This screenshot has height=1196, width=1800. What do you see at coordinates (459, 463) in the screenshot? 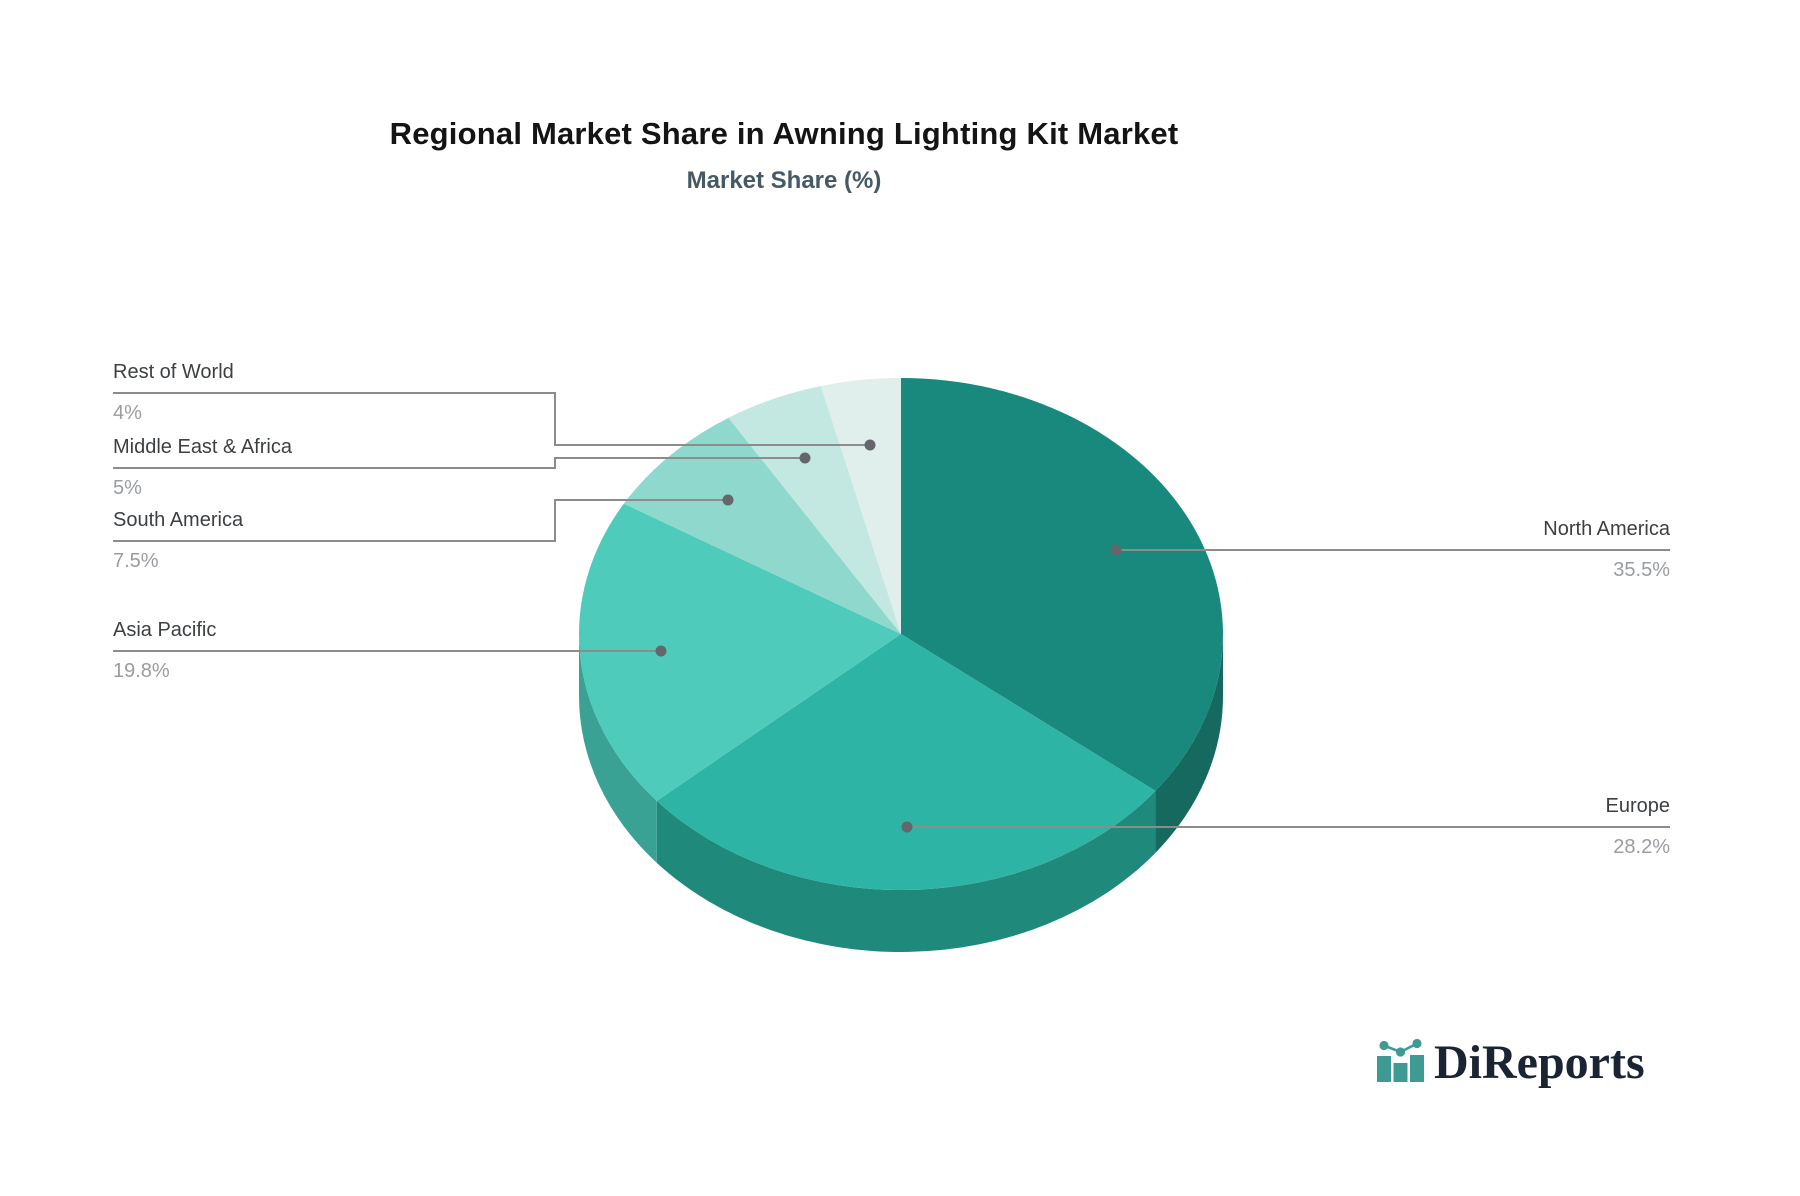
I see `leader-line-middle-east-africa` at bounding box center [459, 463].